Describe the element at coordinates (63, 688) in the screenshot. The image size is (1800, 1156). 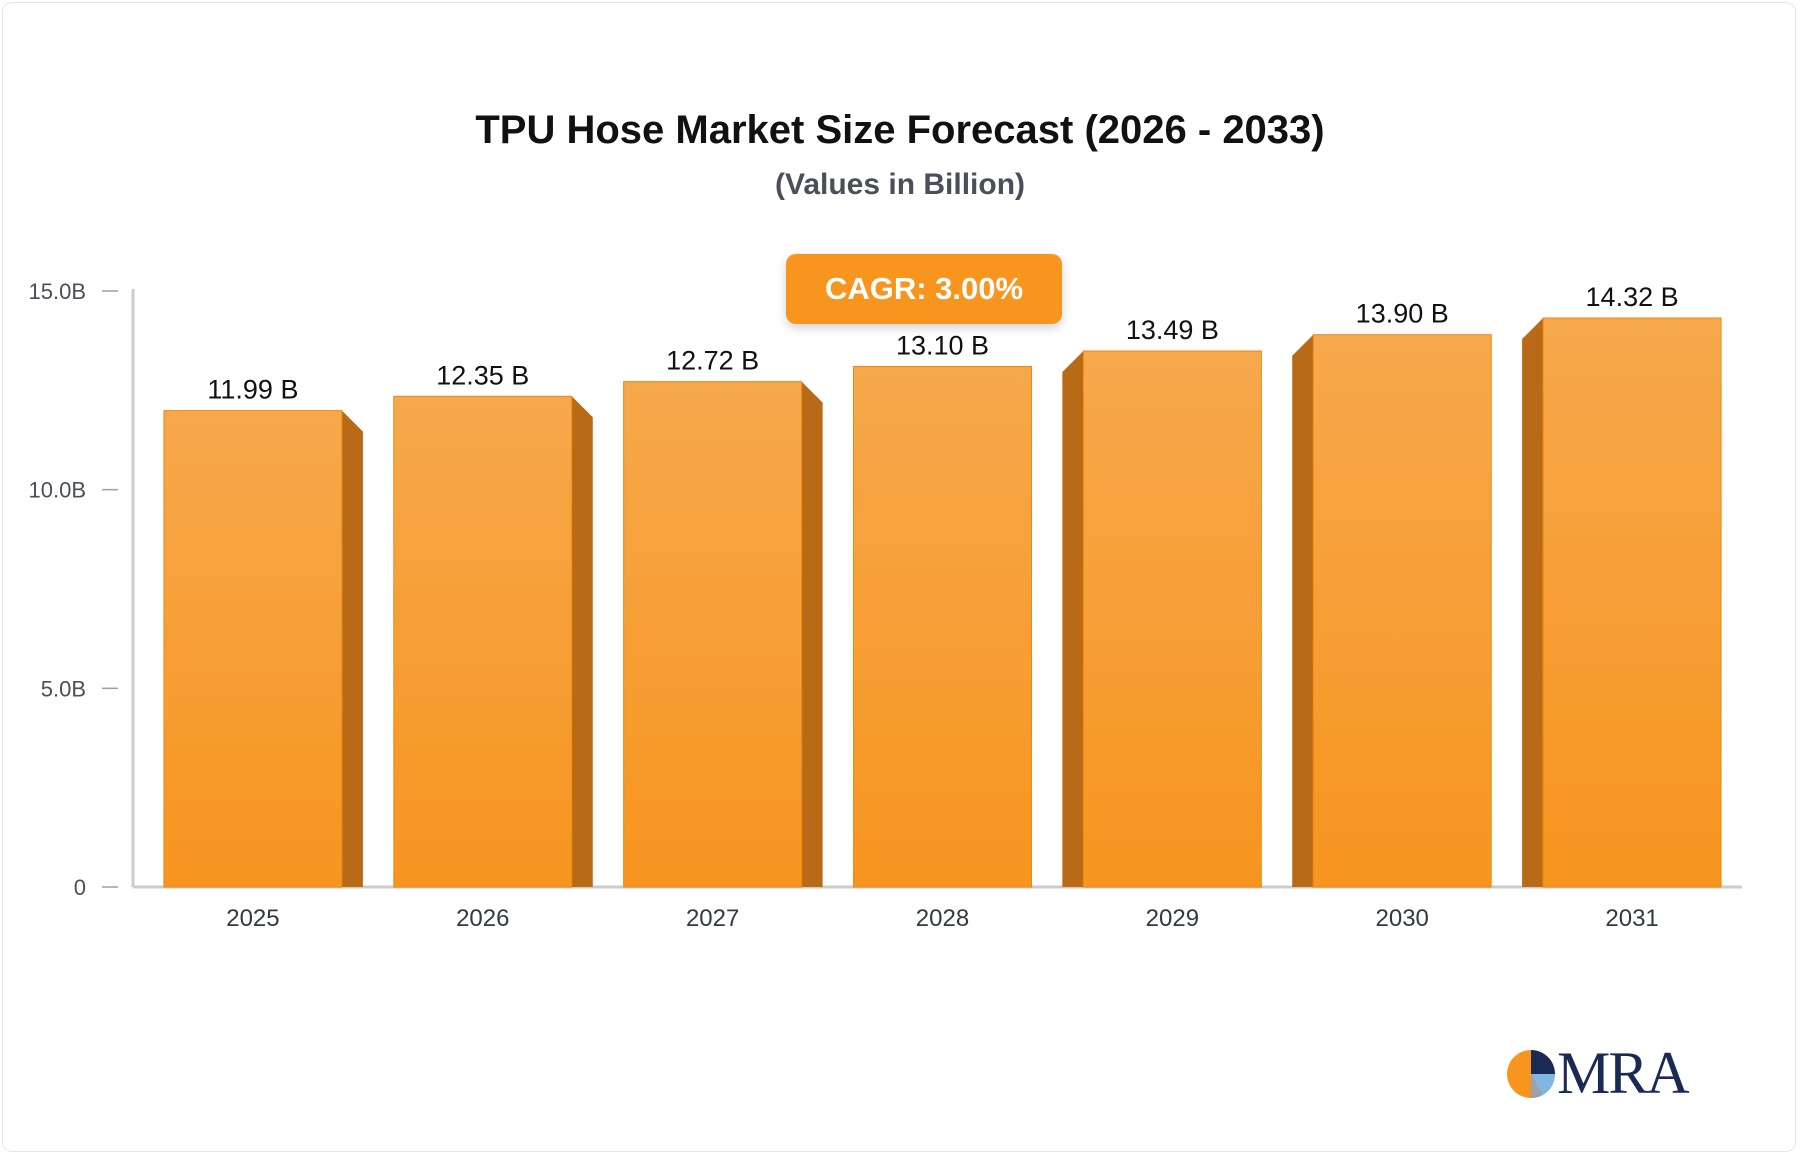
I see `y-tick-label: 5.0B` at that location.